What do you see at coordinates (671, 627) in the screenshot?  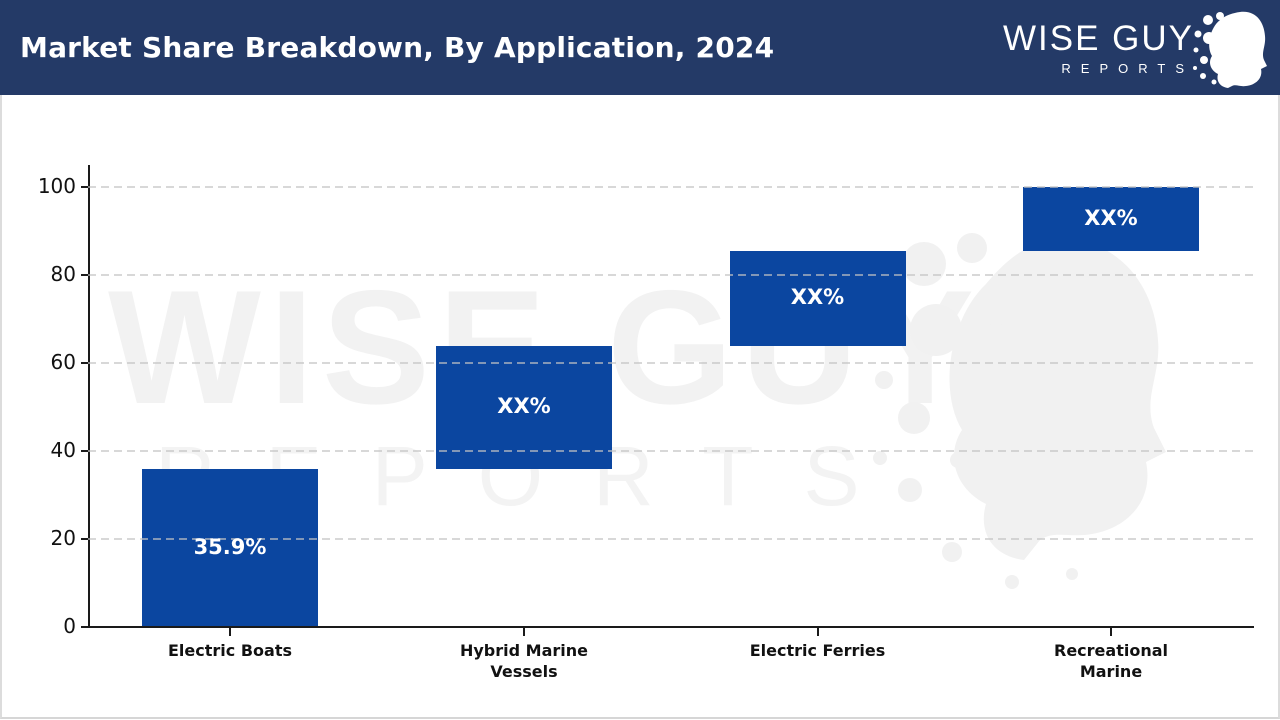 I see `x-axis-line` at bounding box center [671, 627].